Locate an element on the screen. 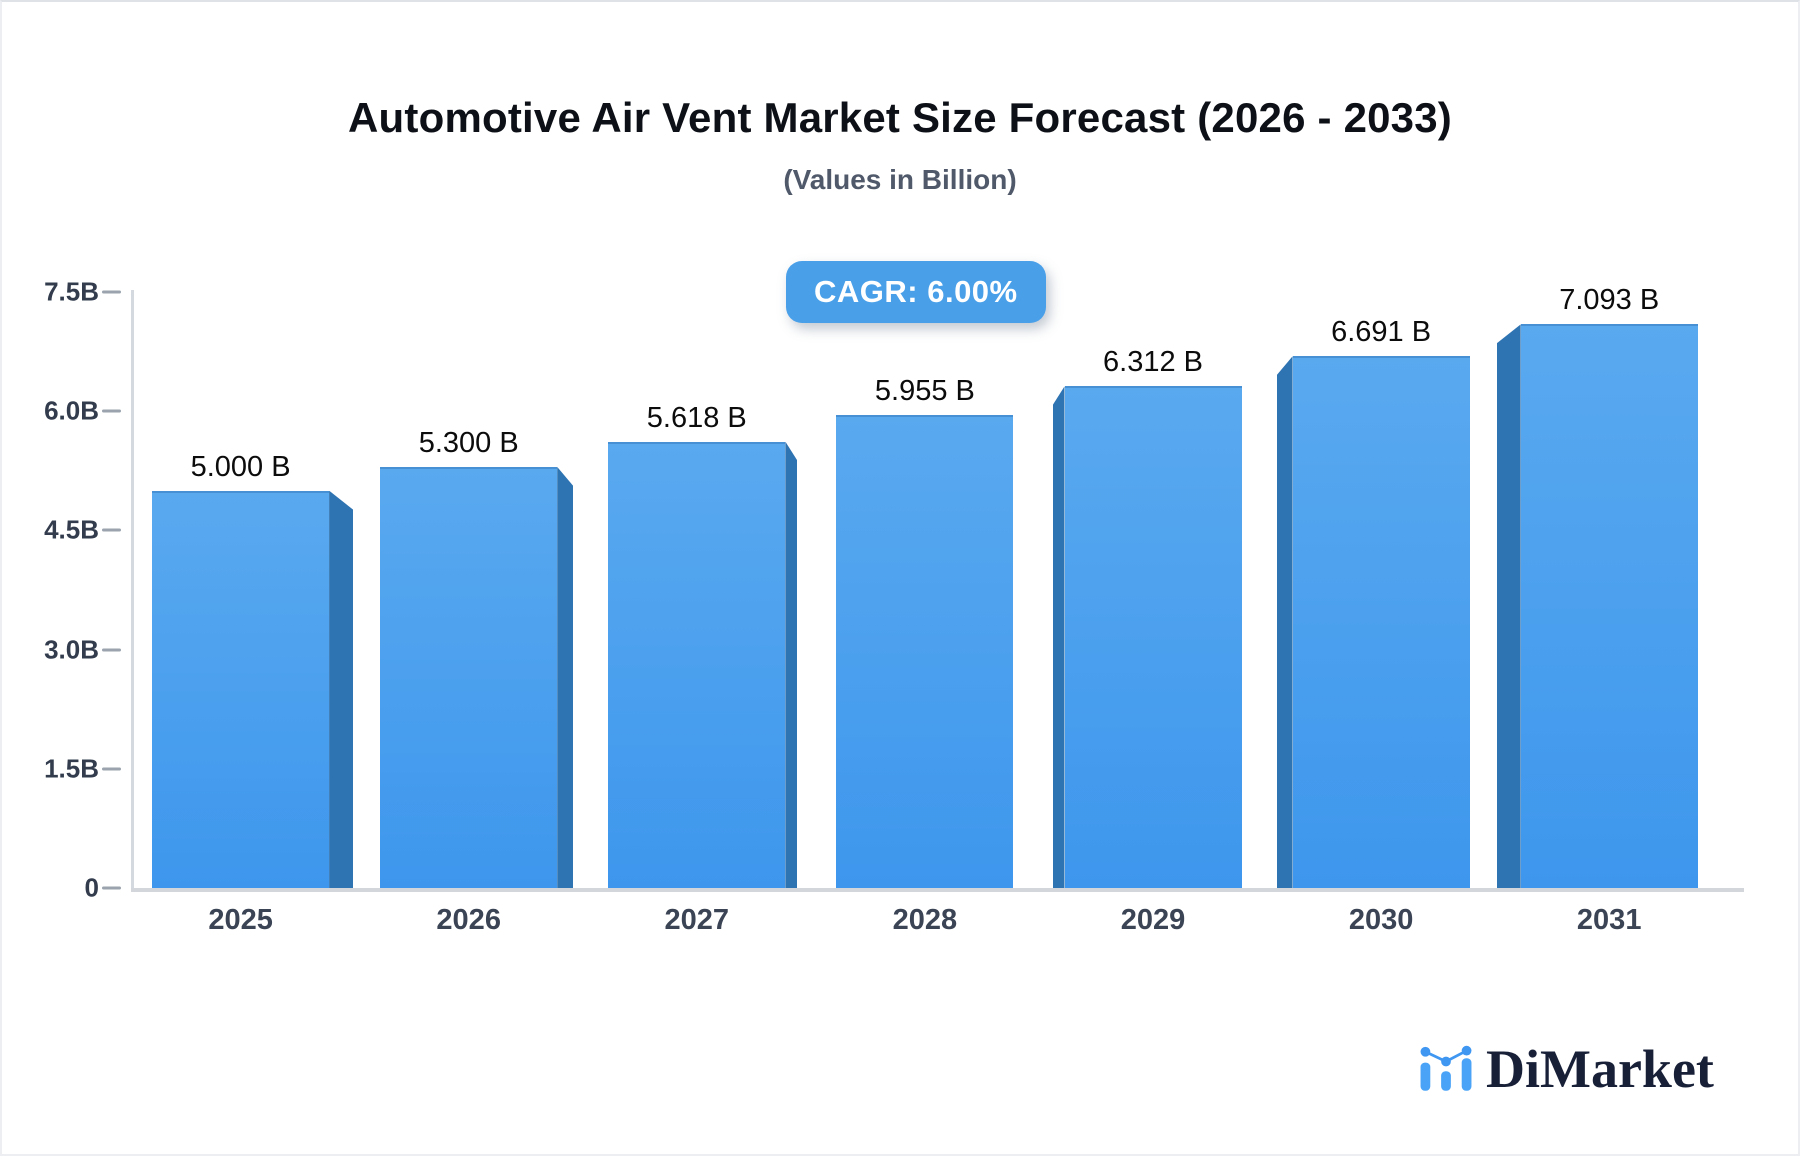  bar-2027 is located at coordinates (697, 664).